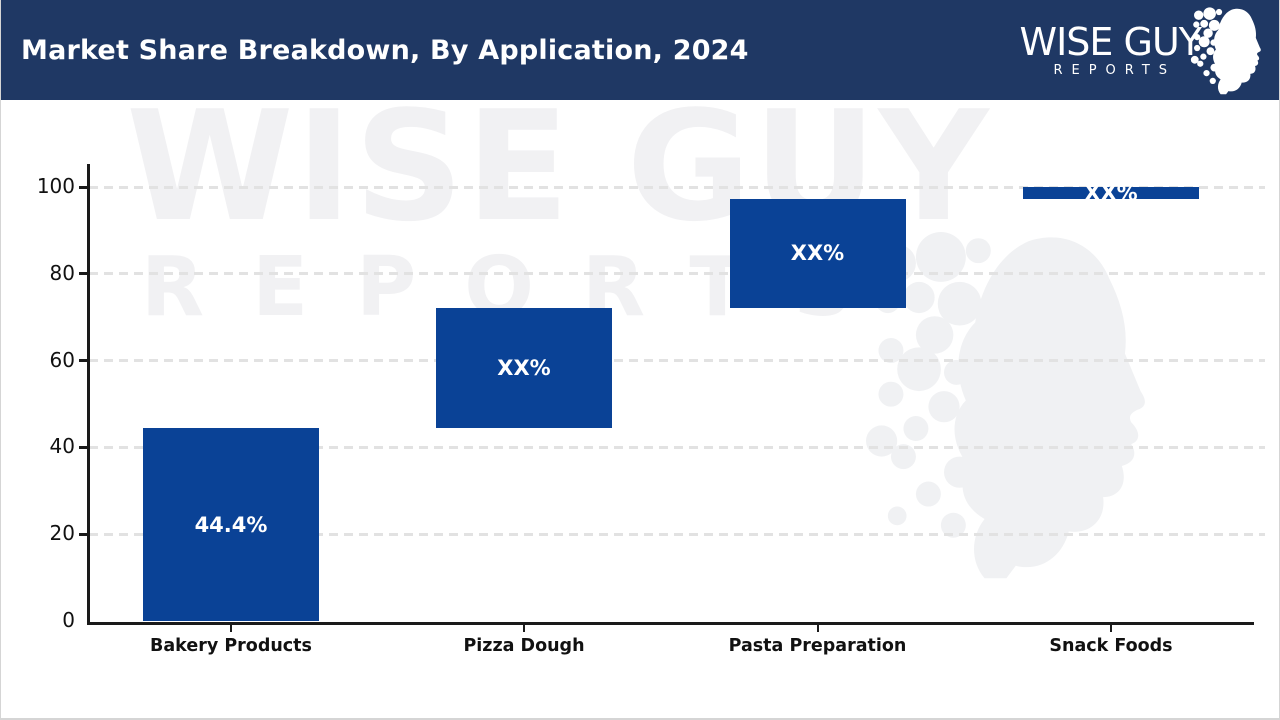  What do you see at coordinates (62, 533) in the screenshot?
I see `y-tick-label-20: 20` at bounding box center [62, 533].